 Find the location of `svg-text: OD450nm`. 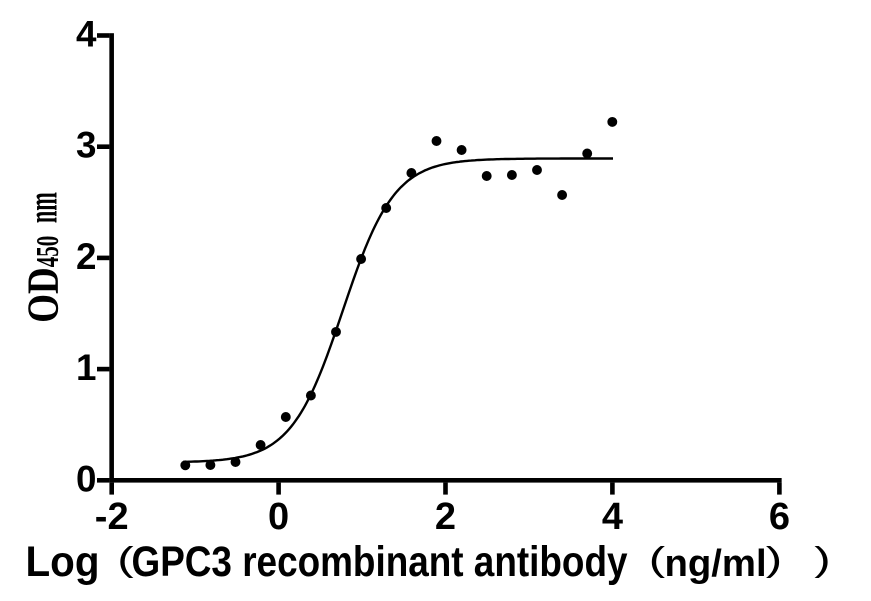

svg-text: OD450nm is located at coordinates (43, 257).